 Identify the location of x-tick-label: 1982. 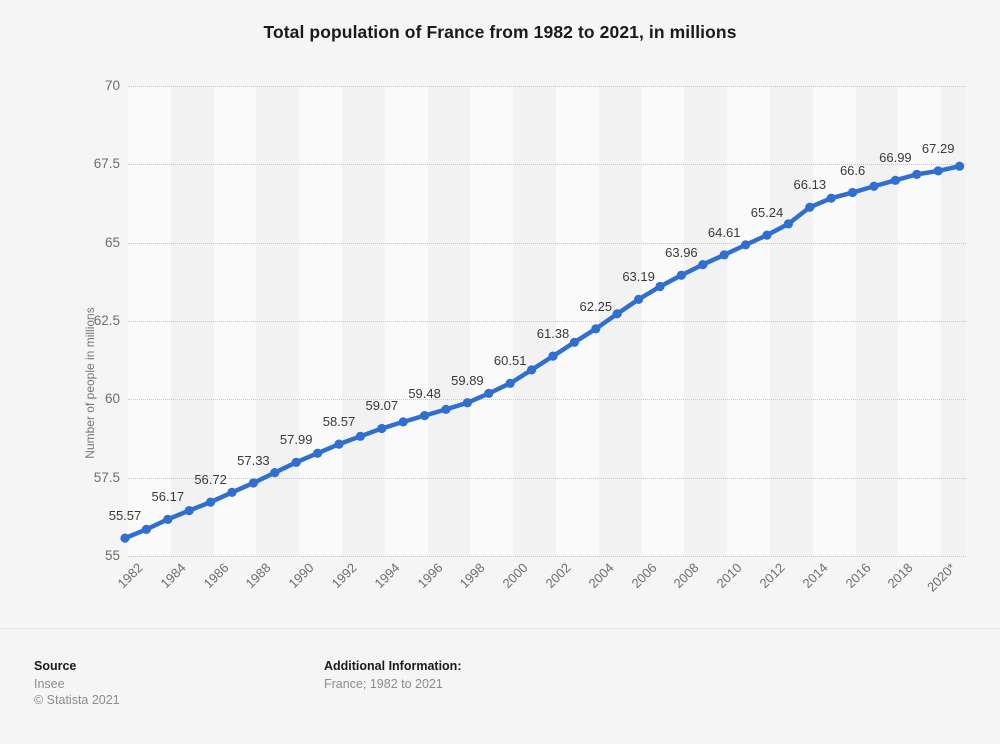
(130, 576).